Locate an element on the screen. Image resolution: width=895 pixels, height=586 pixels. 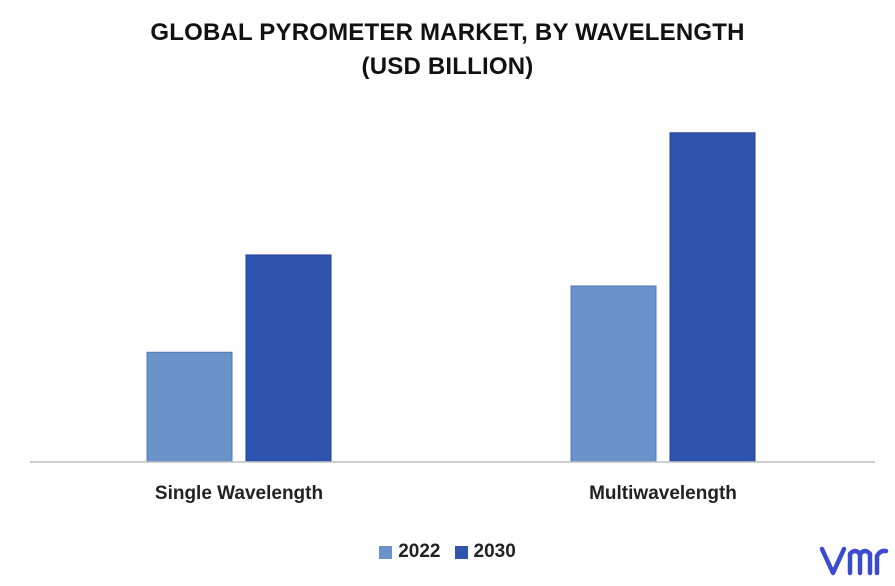
chart-subtitle: (USD BILLION) is located at coordinates (447, 66).